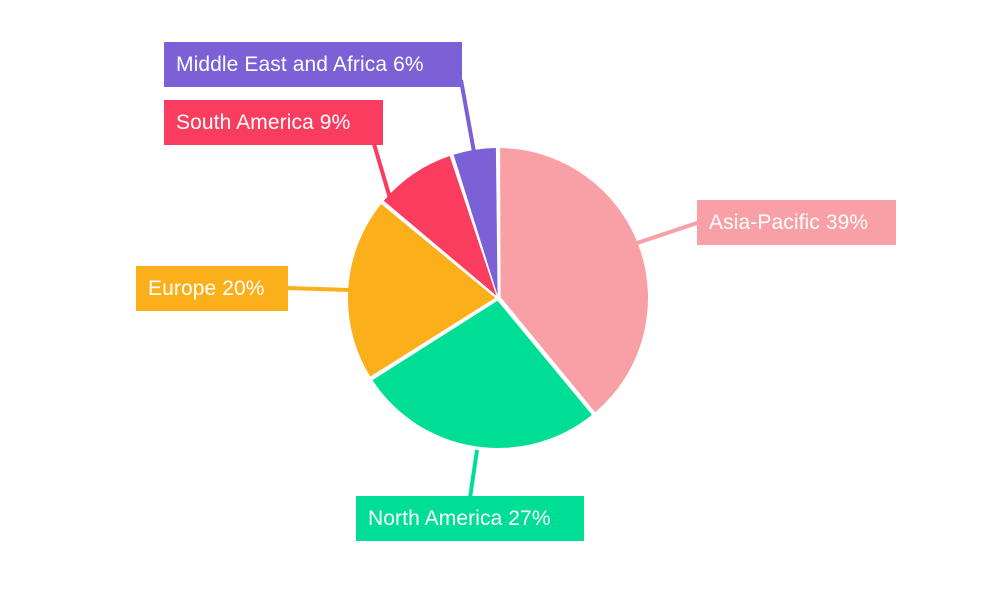 This screenshot has height=600, width=1000. I want to click on leader-line-south-america, so click(382, 171).